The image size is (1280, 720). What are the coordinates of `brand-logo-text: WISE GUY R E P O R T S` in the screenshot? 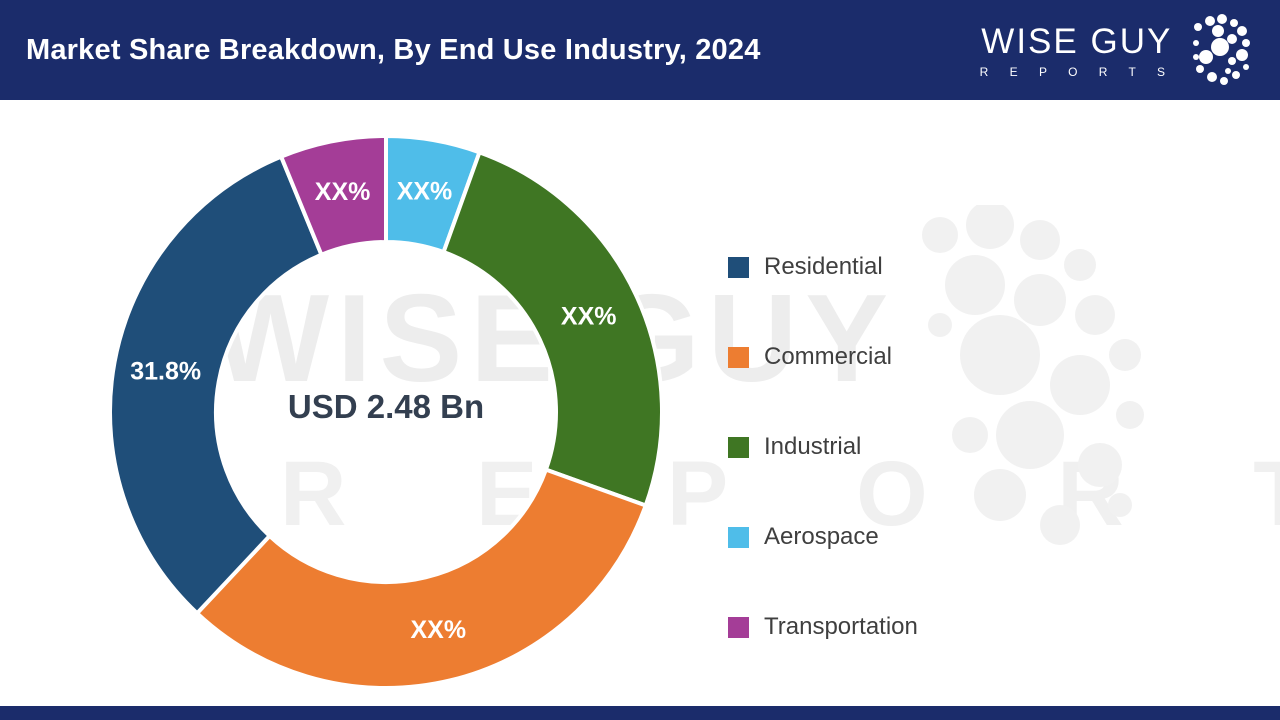 It's located at (1077, 50).